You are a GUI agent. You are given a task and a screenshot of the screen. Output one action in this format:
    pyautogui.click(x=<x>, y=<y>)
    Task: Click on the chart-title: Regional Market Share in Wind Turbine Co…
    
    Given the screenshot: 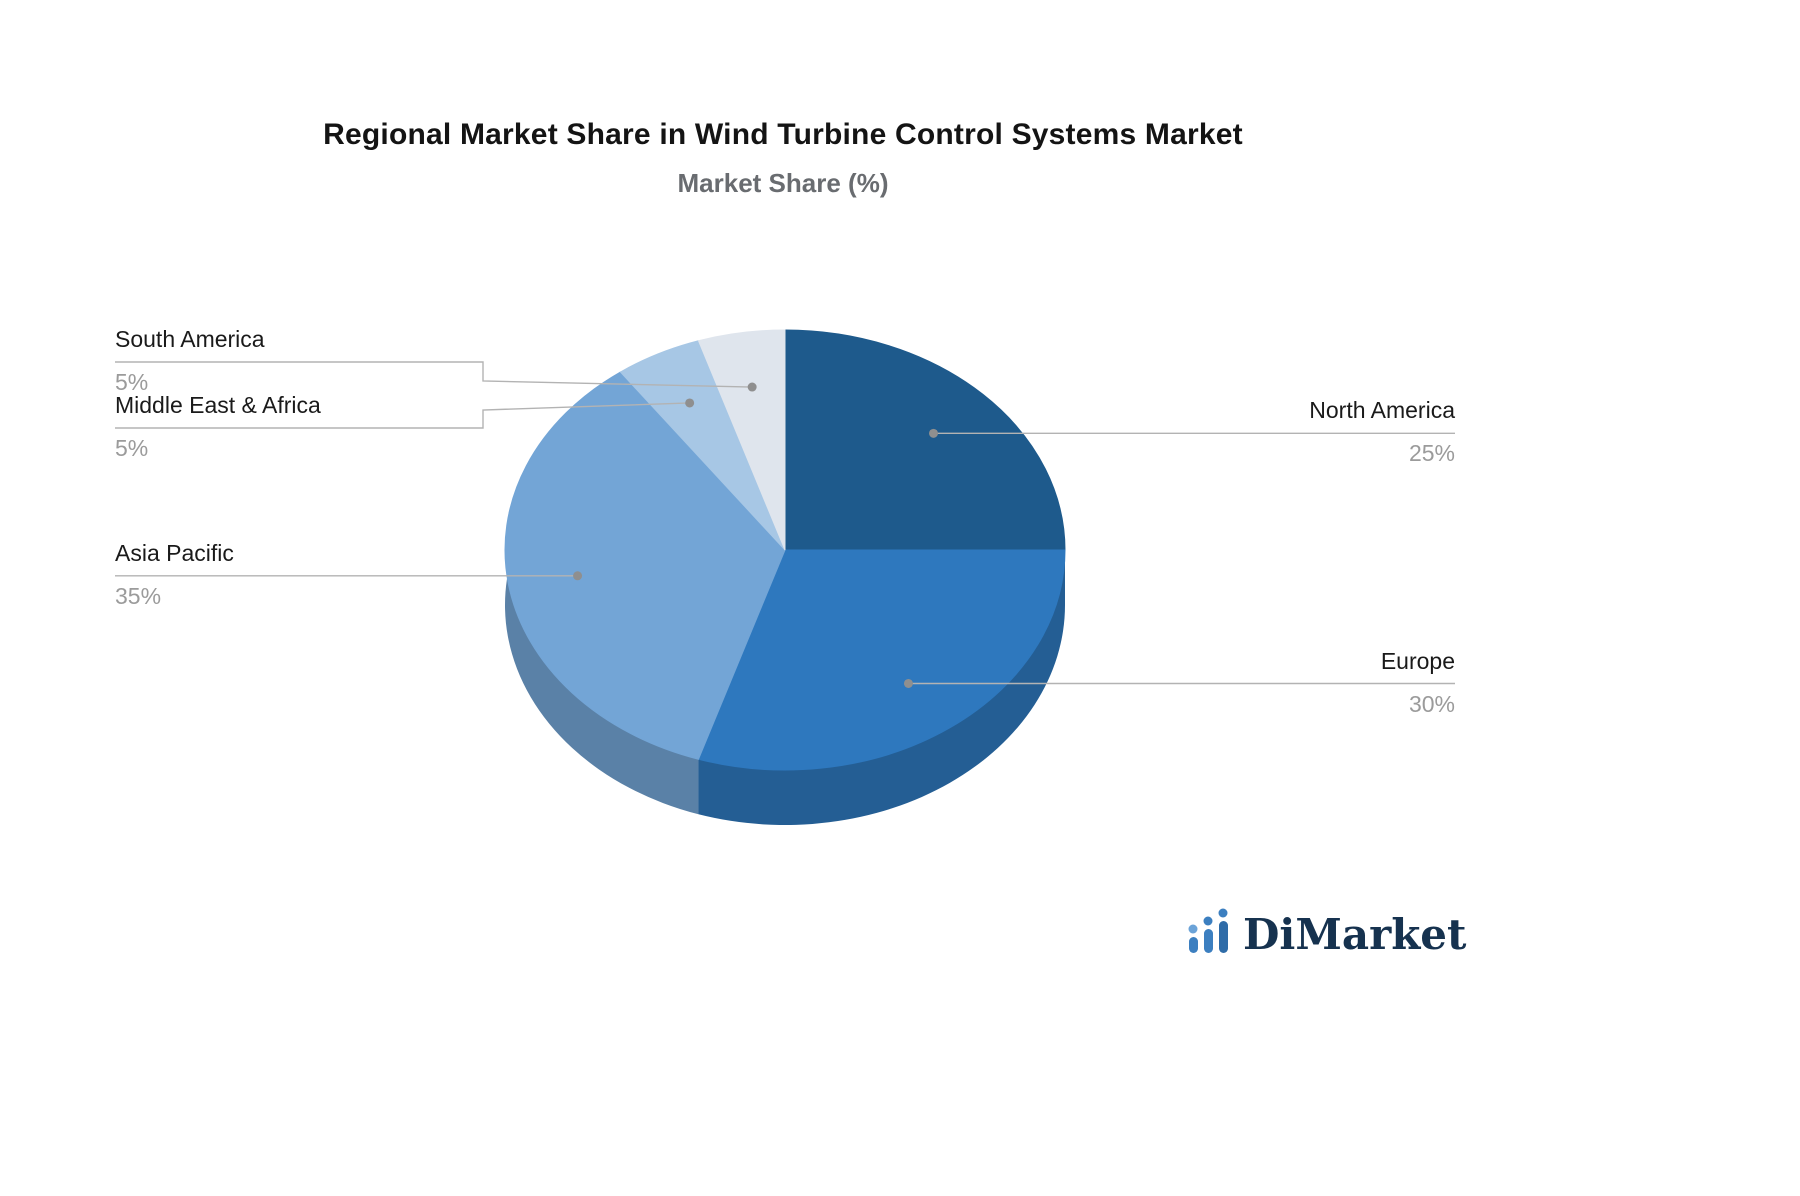 What is the action you would take?
    pyautogui.click(x=783, y=134)
    